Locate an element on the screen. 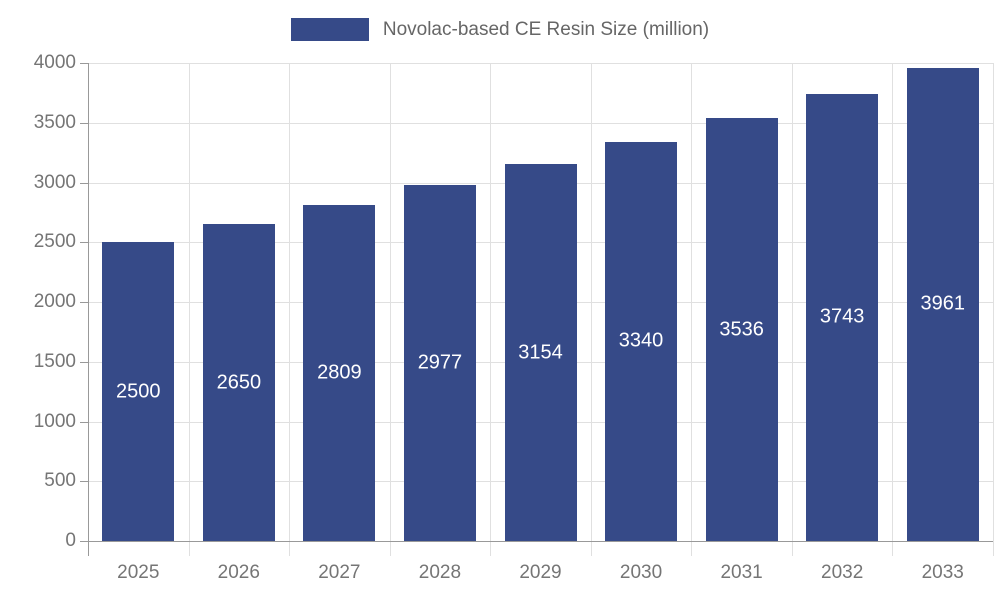 The width and height of the screenshot is (1000, 600). bar: 2650 is located at coordinates (238, 382).